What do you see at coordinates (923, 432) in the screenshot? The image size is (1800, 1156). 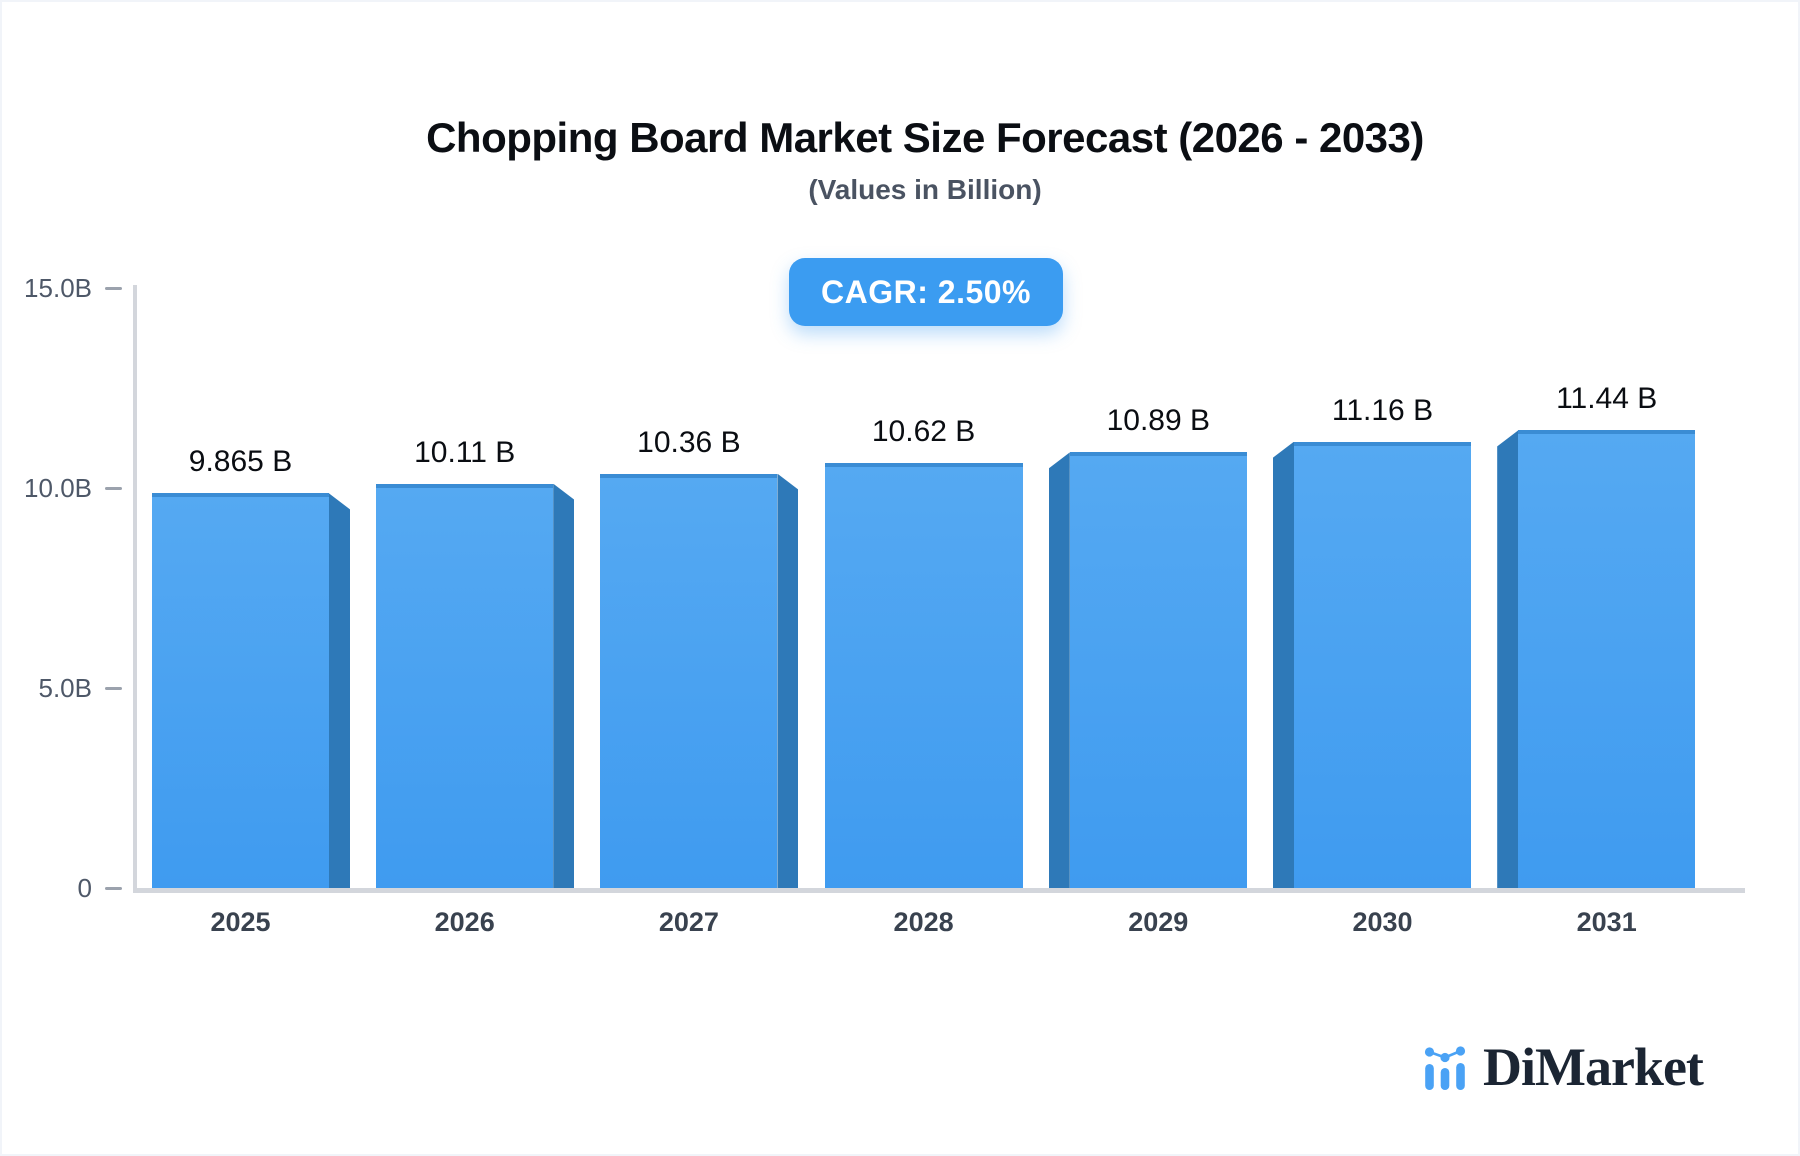 I see `bar-value-label: 10.62 B` at bounding box center [923, 432].